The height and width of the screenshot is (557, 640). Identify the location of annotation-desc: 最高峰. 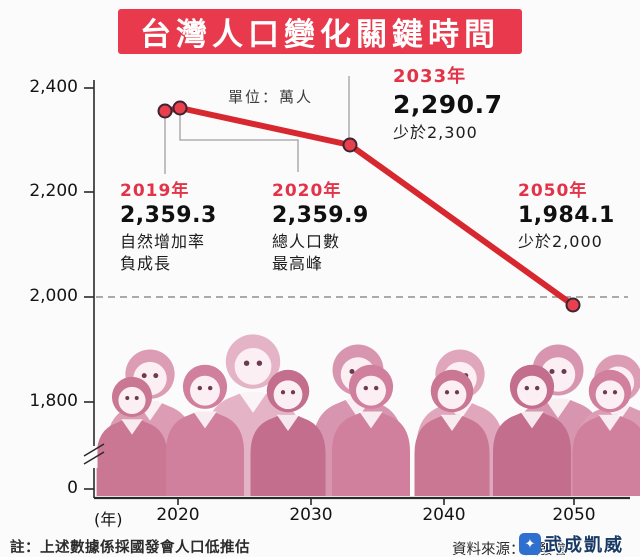
(298, 263).